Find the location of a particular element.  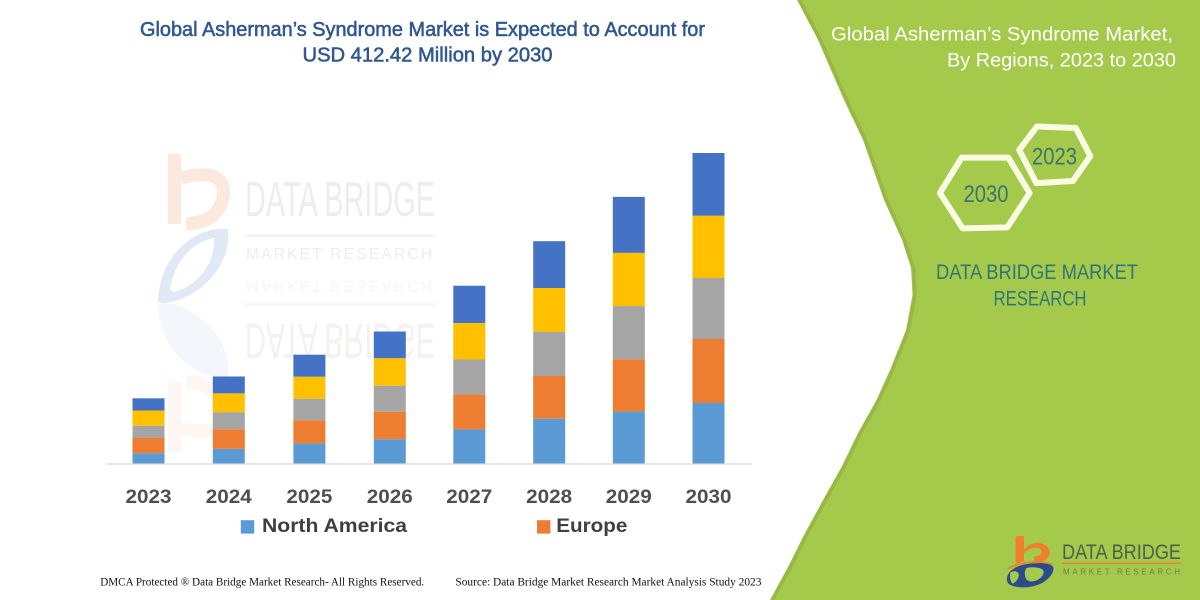

svg-text: DATA BRIDGE MARKET is located at coordinates (1037, 272).